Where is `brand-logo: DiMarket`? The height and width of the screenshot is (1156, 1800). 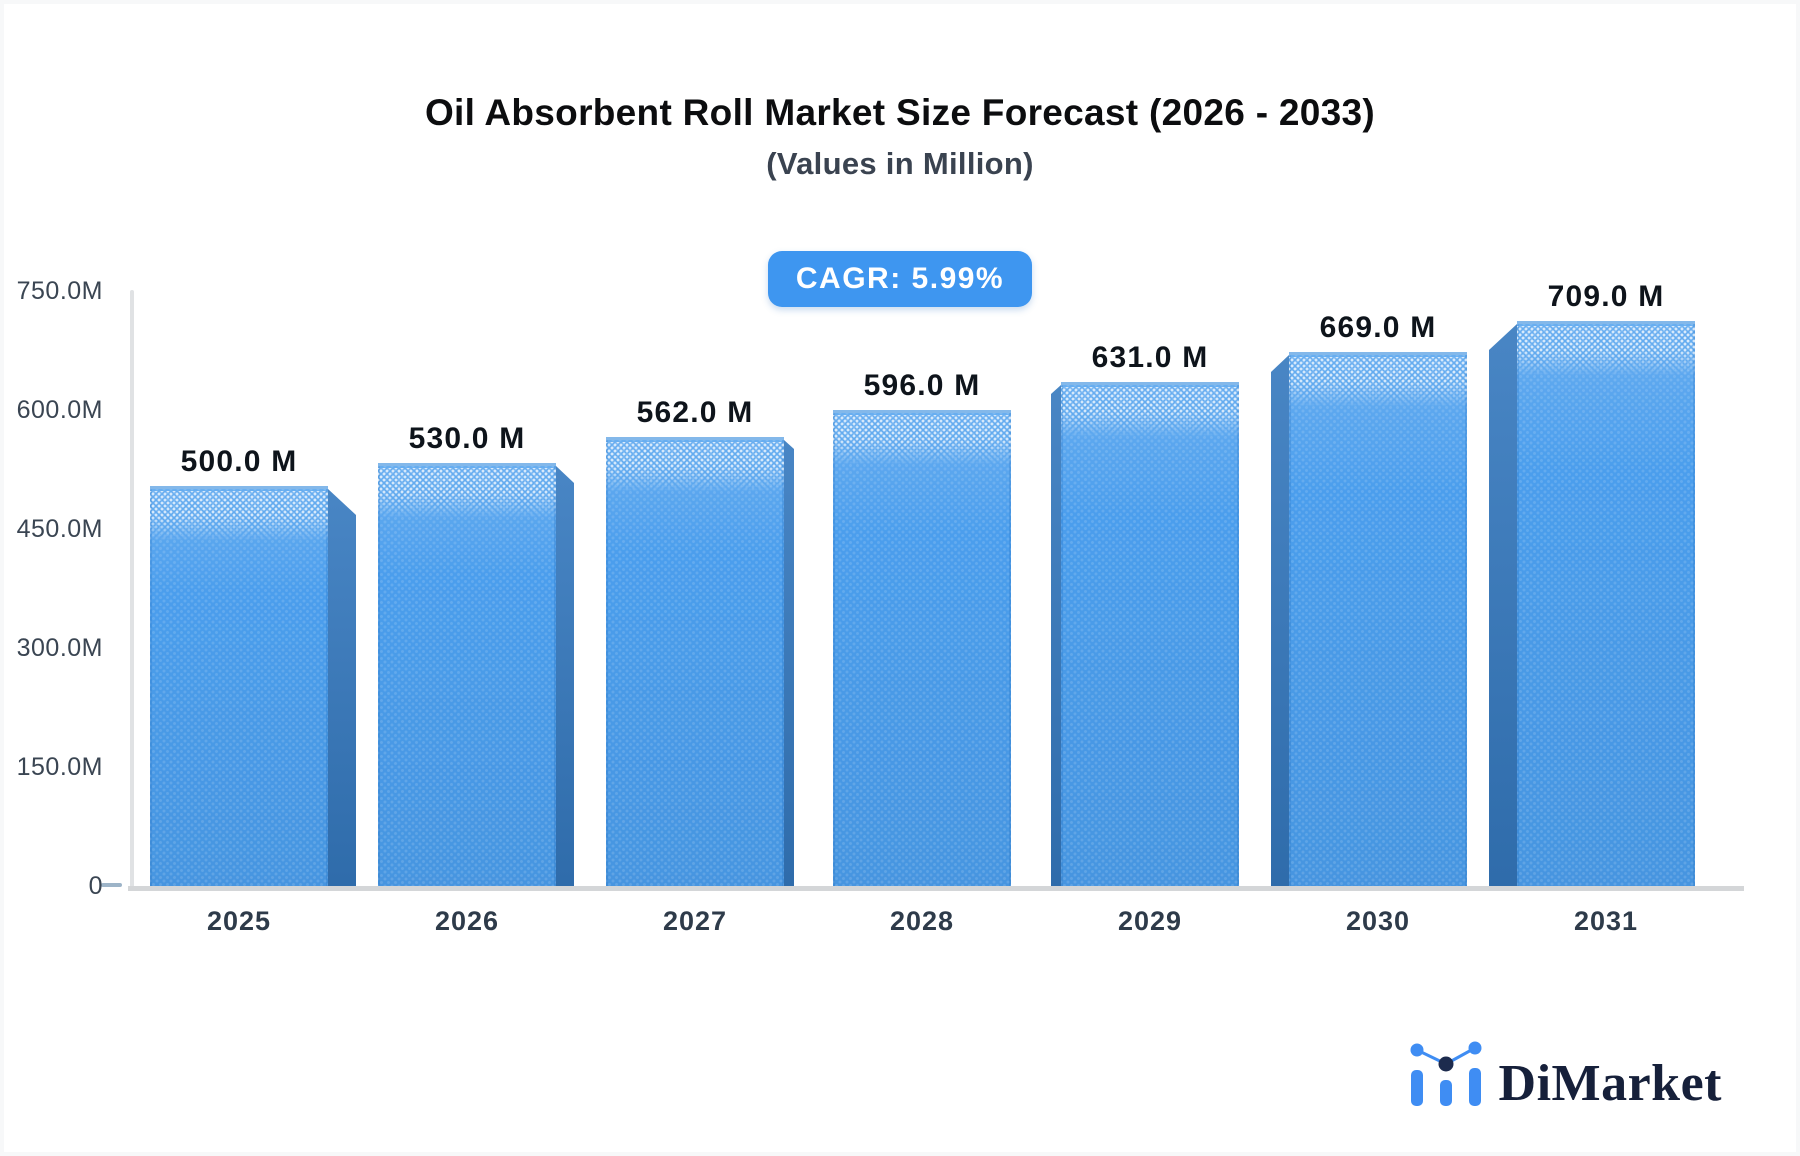
brand-logo: DiMarket is located at coordinates (1565, 1076).